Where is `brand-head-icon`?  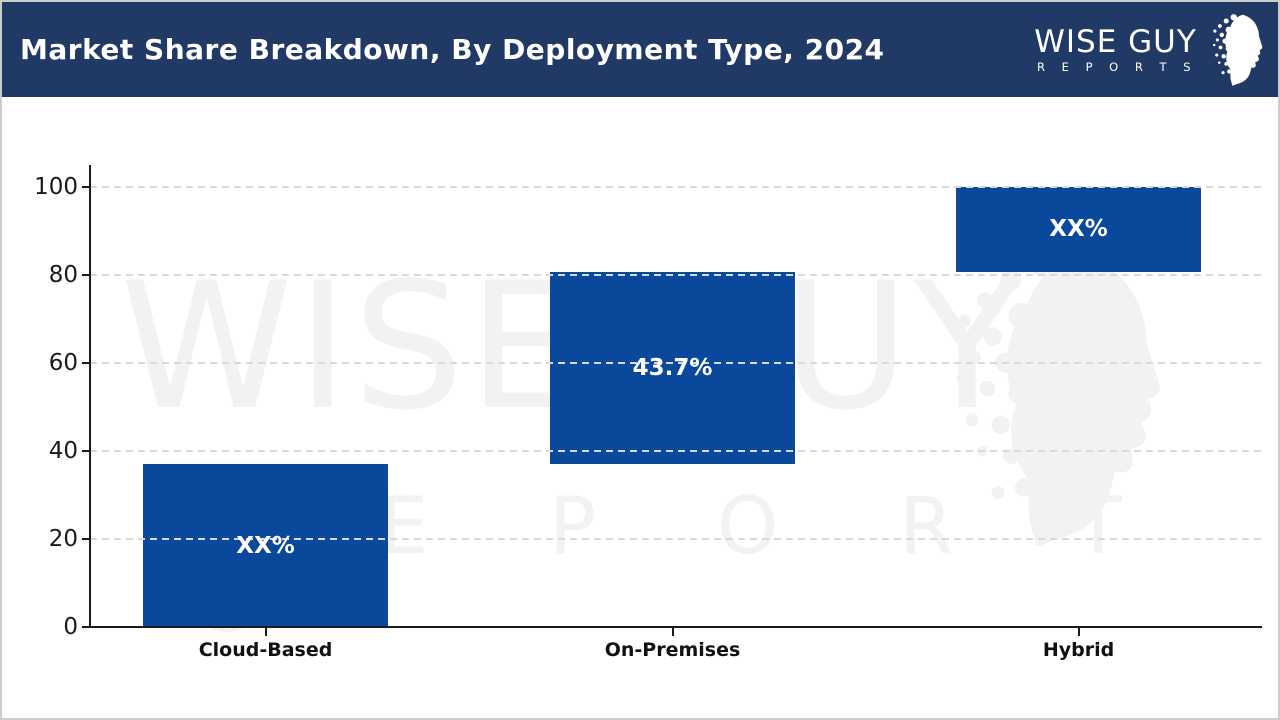
brand-head-icon is located at coordinates (1232, 50).